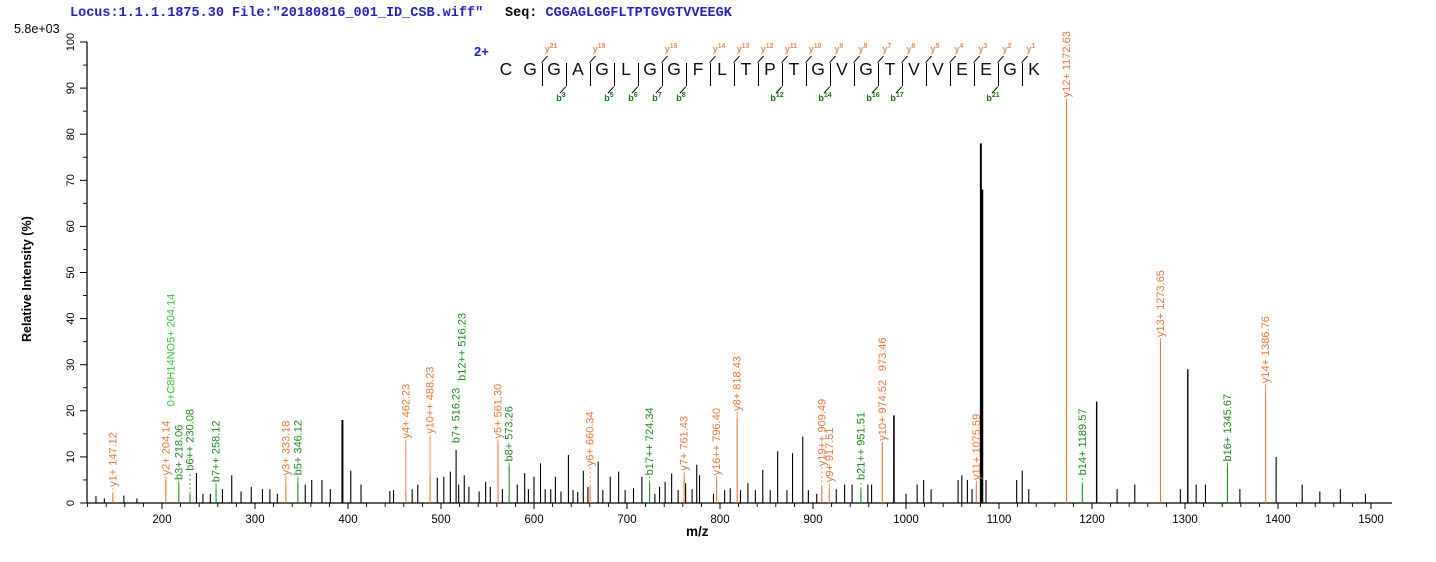 The width and height of the screenshot is (1436, 562). Describe the element at coordinates (171, 350) in the screenshot. I see `peak-label: 0+C8H14NO5+ 204.14` at that location.